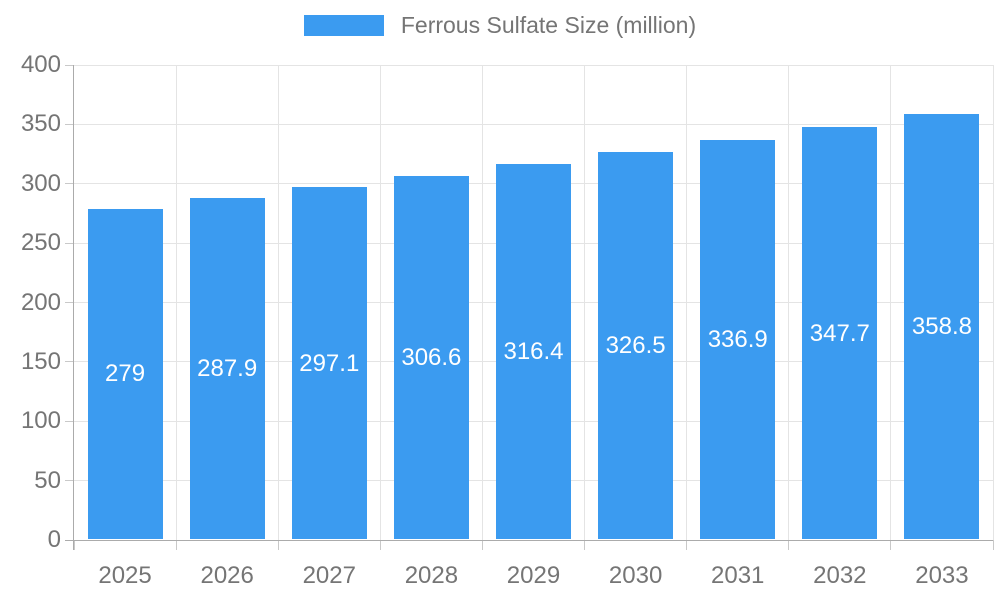 The image size is (1000, 600). Describe the element at coordinates (635, 575) in the screenshot. I see `x-axis-tick-label: 2030` at that location.